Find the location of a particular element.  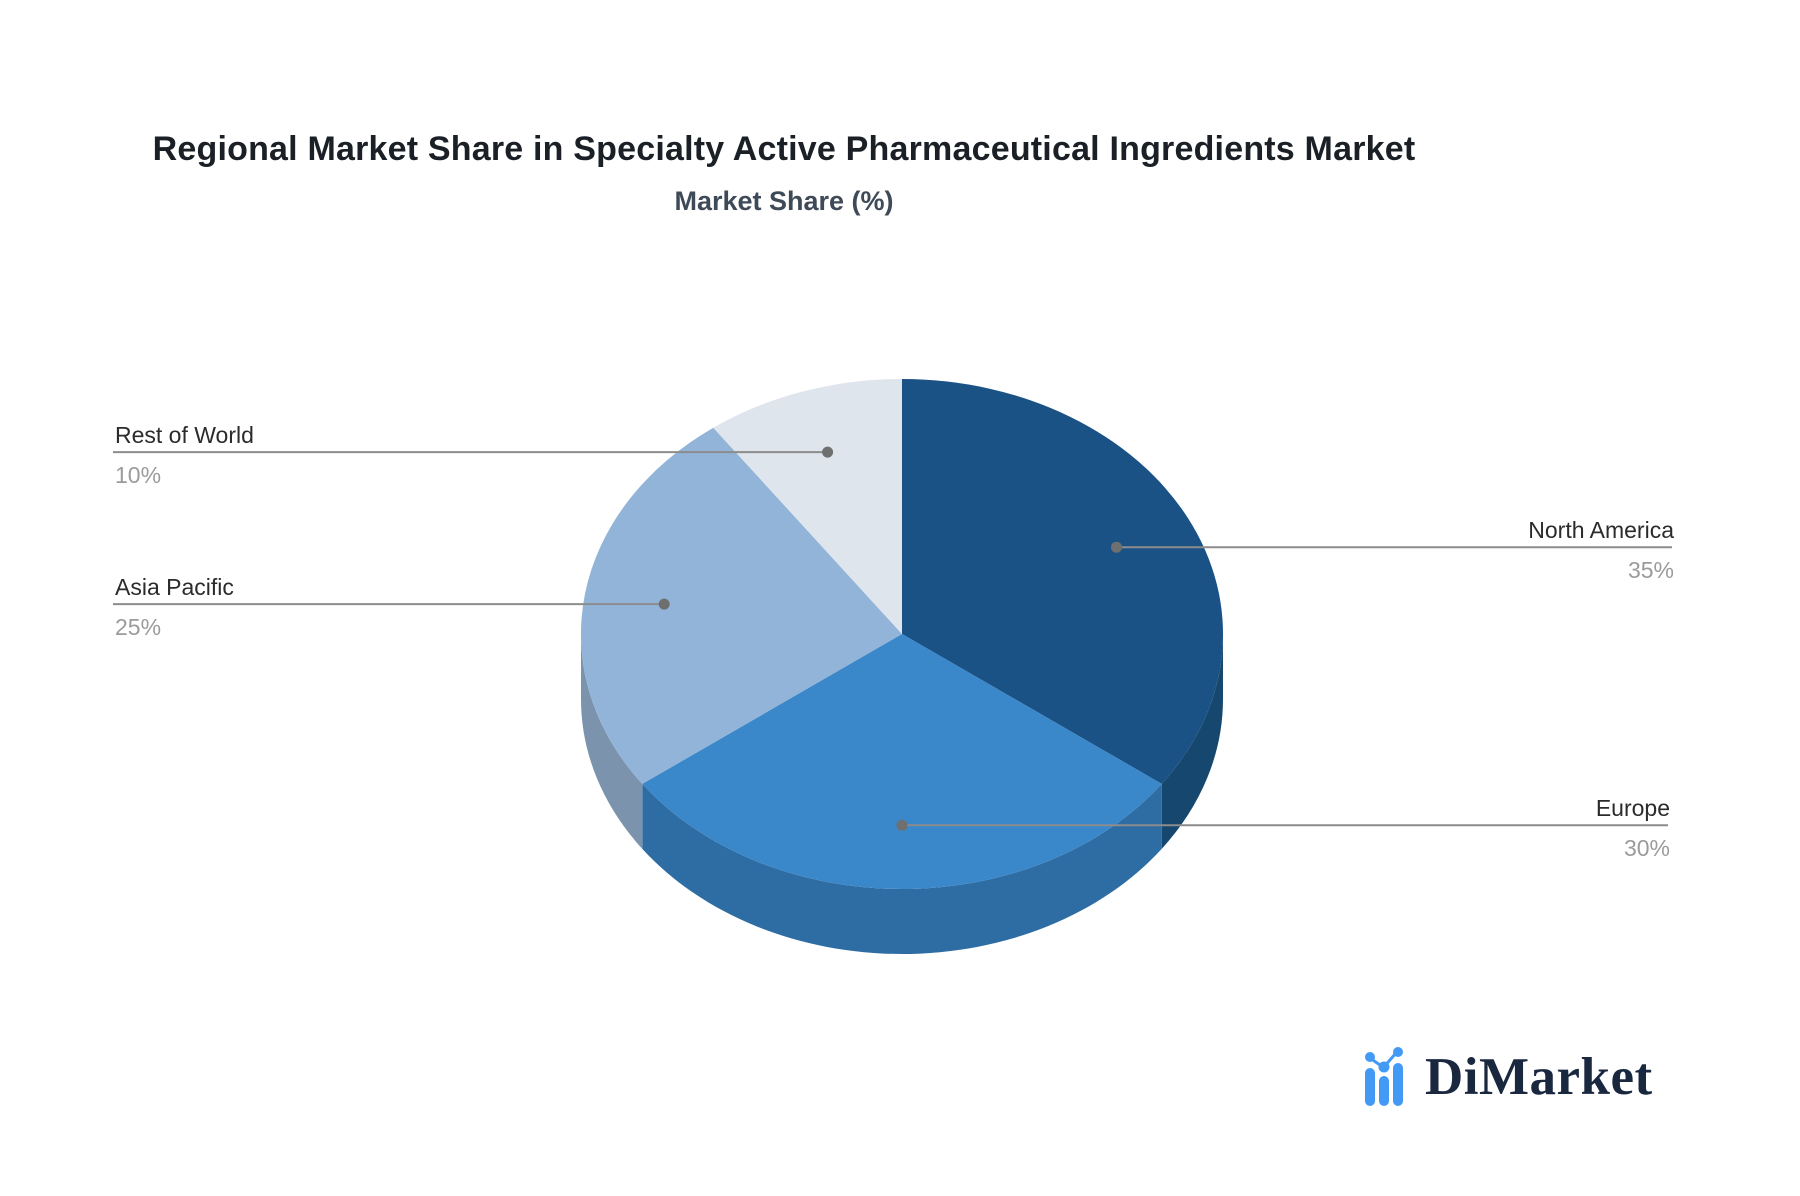

chart-subtitle: Market Share (%) is located at coordinates (784, 201).